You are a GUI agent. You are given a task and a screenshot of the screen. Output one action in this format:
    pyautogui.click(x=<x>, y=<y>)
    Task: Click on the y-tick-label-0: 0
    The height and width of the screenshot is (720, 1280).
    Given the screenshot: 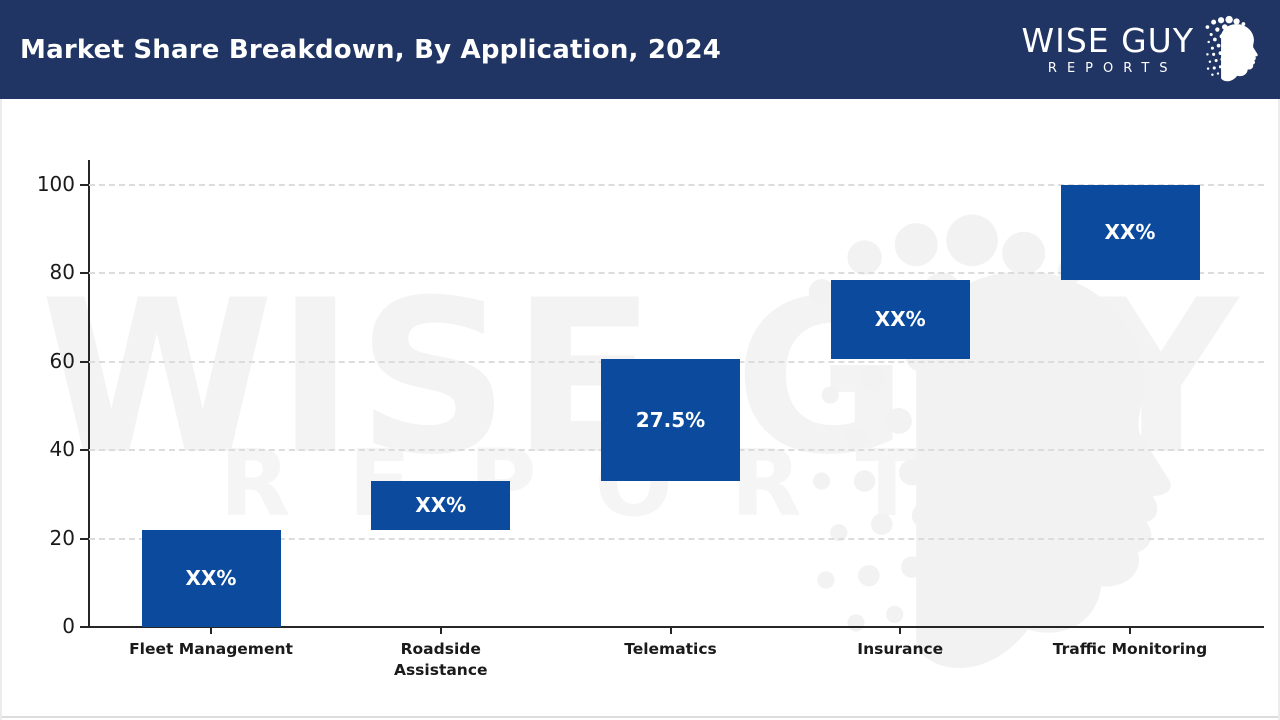 What is the action you would take?
    pyautogui.click(x=68, y=626)
    